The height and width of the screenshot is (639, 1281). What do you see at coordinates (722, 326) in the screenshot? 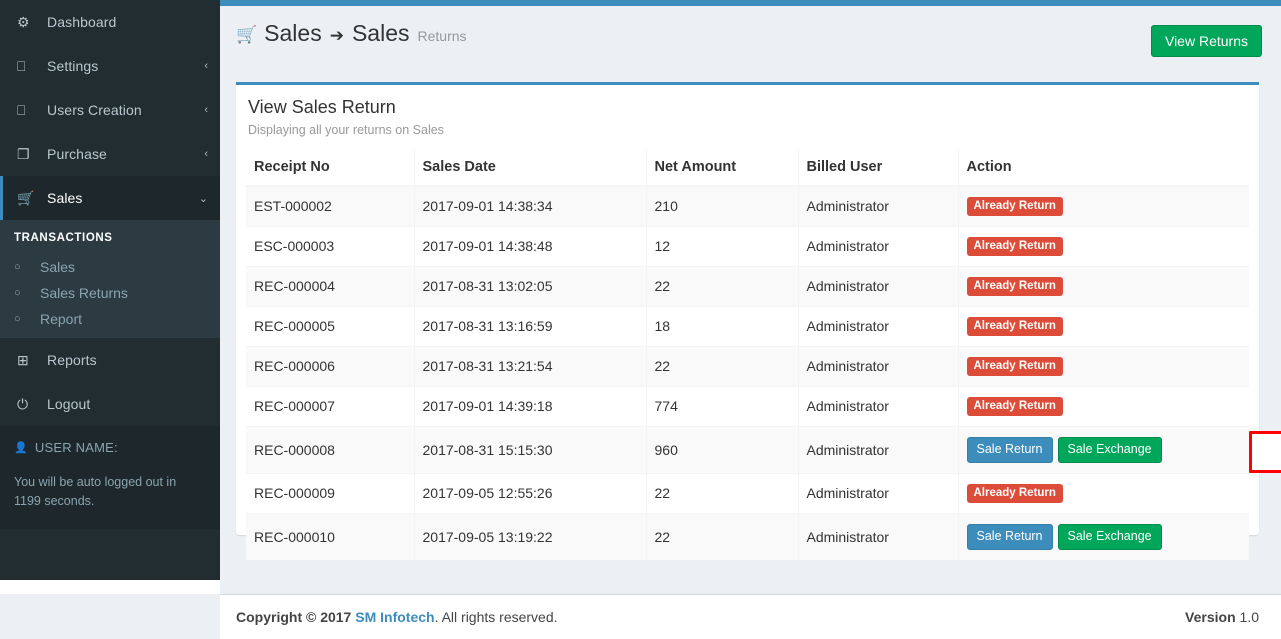
I see `net-amount-cell: 18` at bounding box center [722, 326].